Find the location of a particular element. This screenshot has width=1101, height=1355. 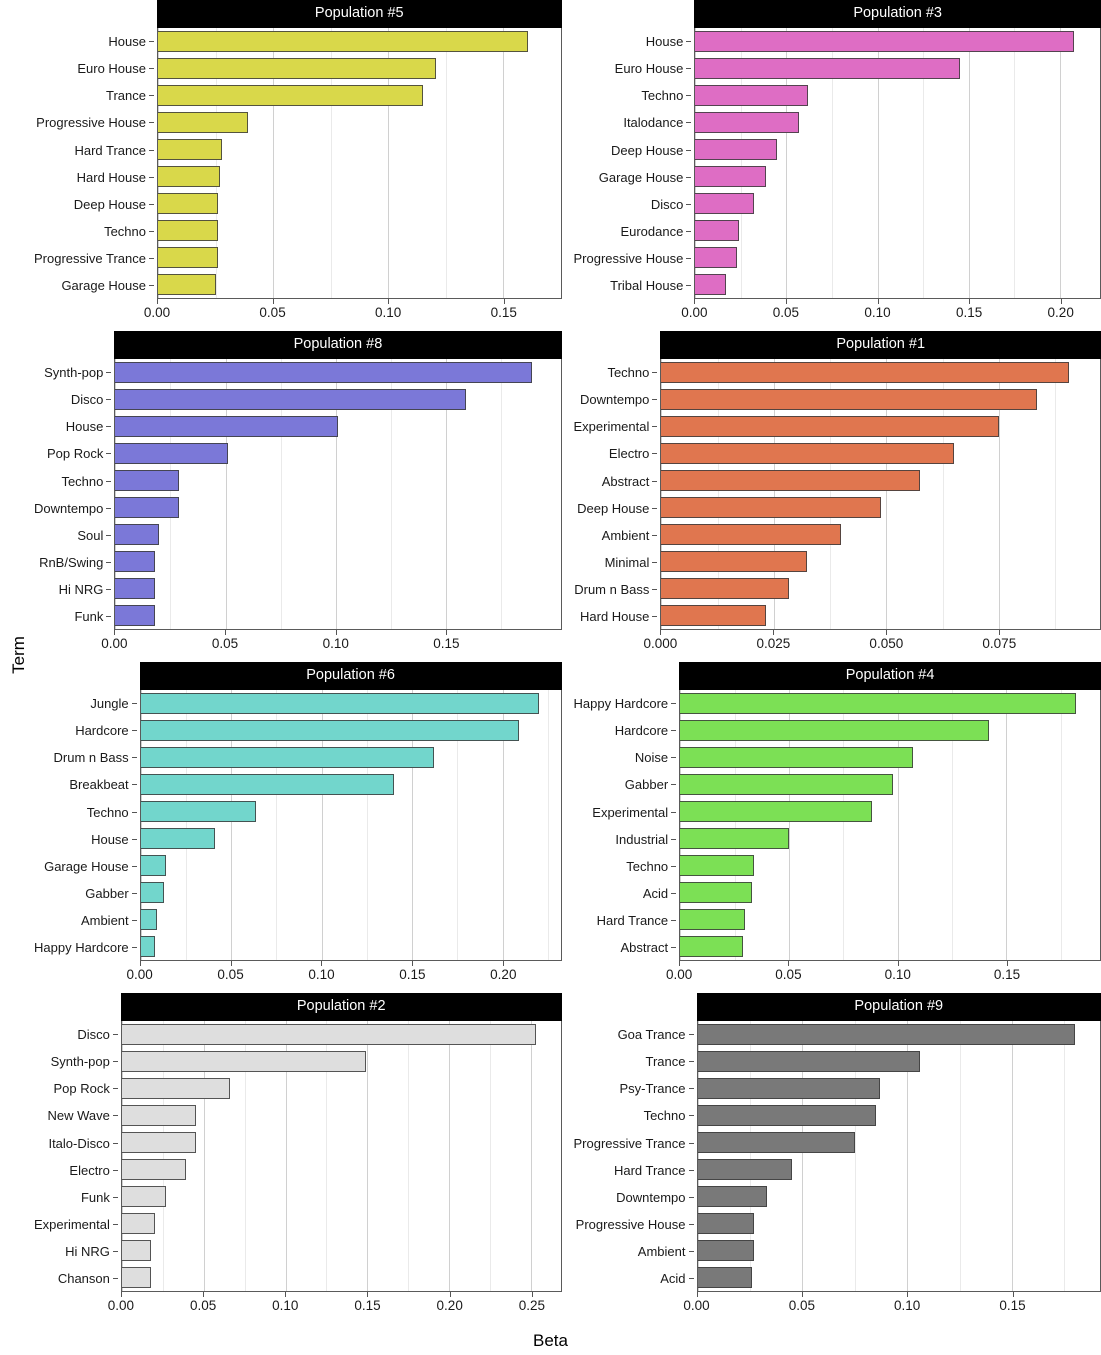

y-axis-tick-label: Downtempo is located at coordinates (618, 399).